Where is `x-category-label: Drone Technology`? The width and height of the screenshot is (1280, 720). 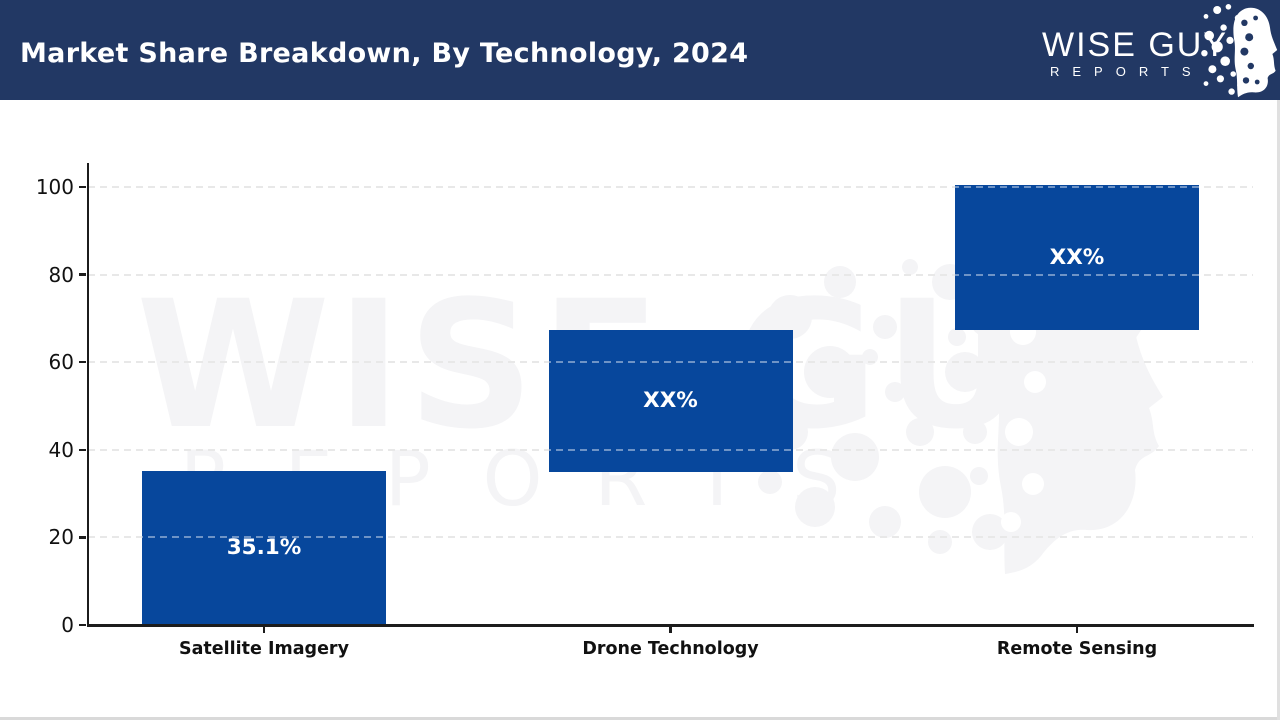 x-category-label: Drone Technology is located at coordinates (670, 649).